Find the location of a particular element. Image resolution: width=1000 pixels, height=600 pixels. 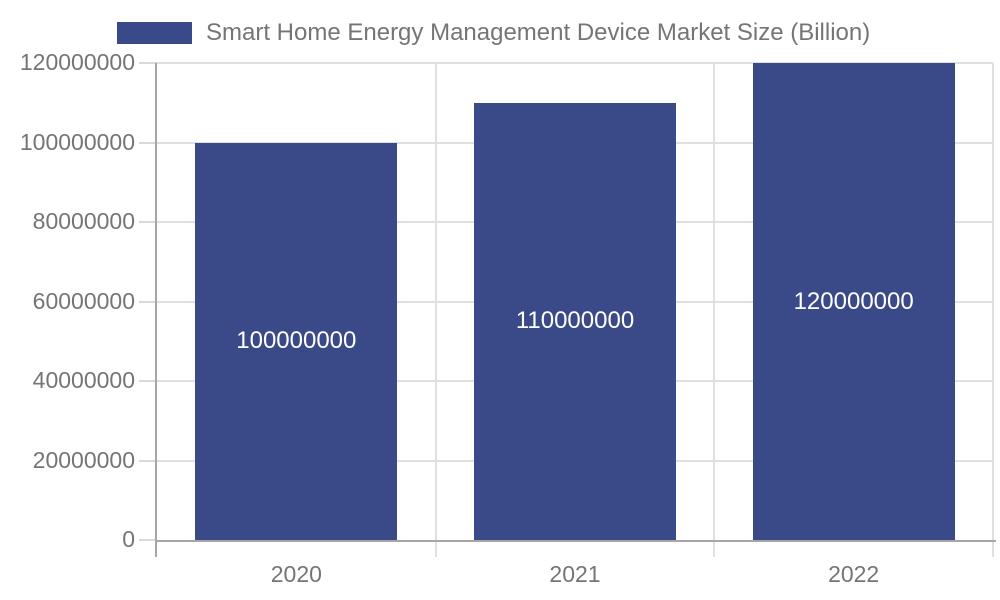

y-axis-tick-label: 100000000 is located at coordinates (77, 141).